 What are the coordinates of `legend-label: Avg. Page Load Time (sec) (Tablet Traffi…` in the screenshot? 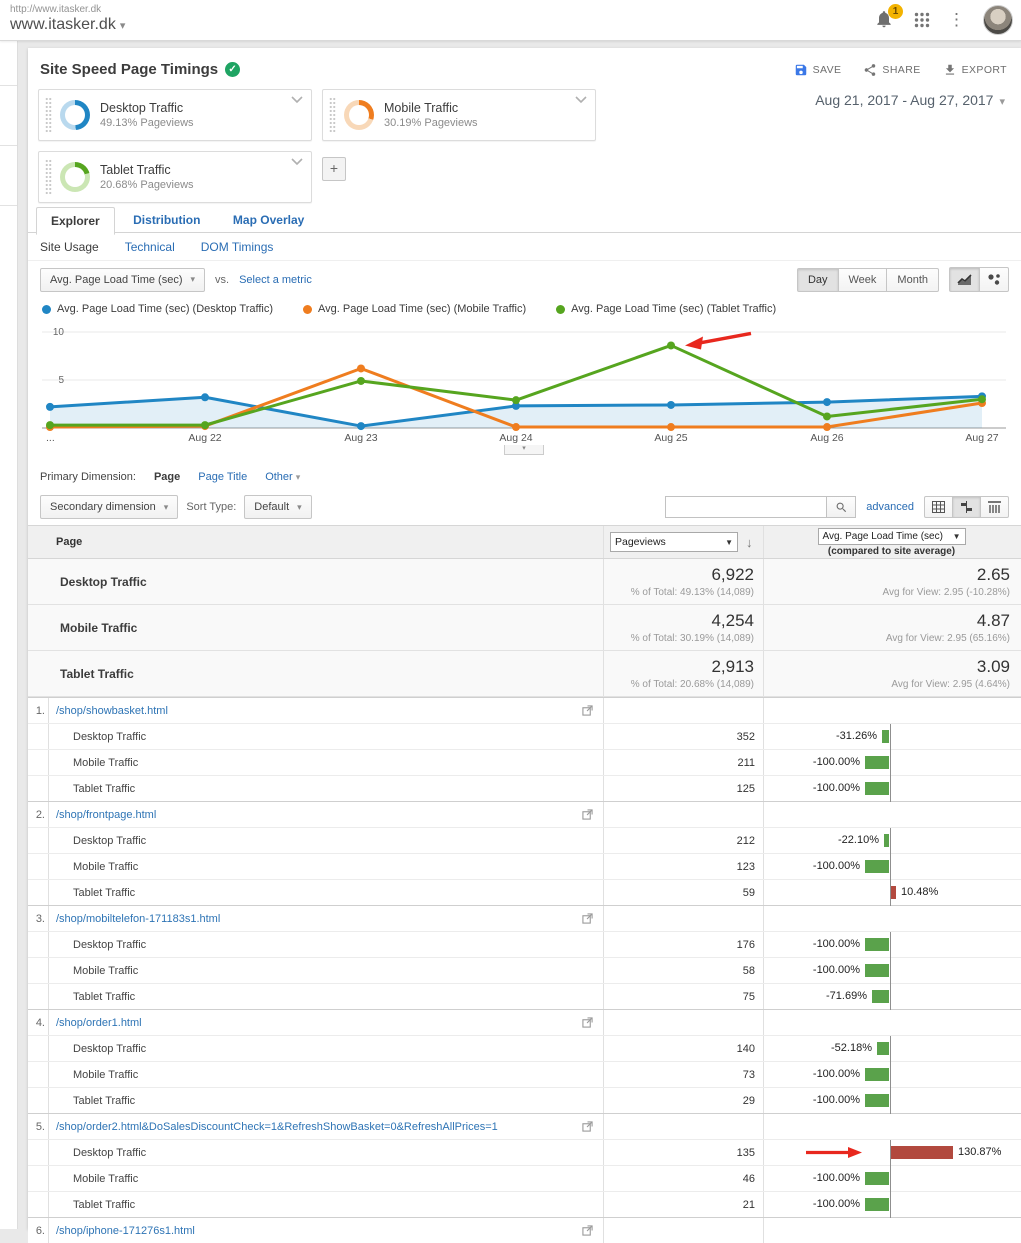 It's located at (674, 309).